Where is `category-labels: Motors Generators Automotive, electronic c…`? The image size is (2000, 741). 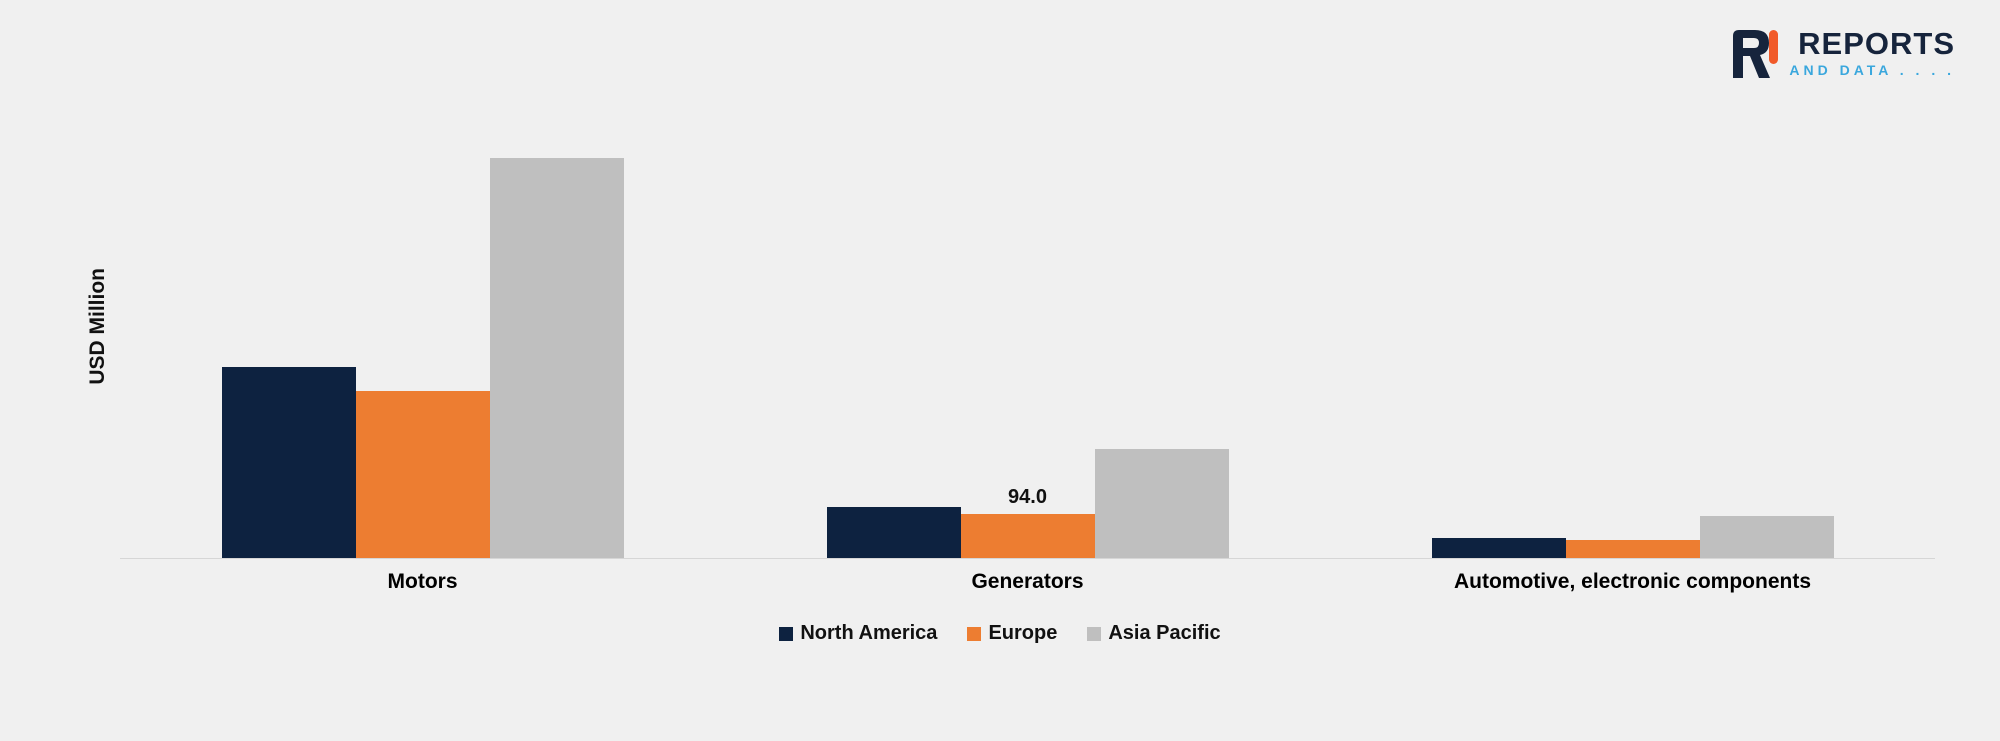 category-labels: Motors Generators Automotive, electronic c… is located at coordinates (1027, 582).